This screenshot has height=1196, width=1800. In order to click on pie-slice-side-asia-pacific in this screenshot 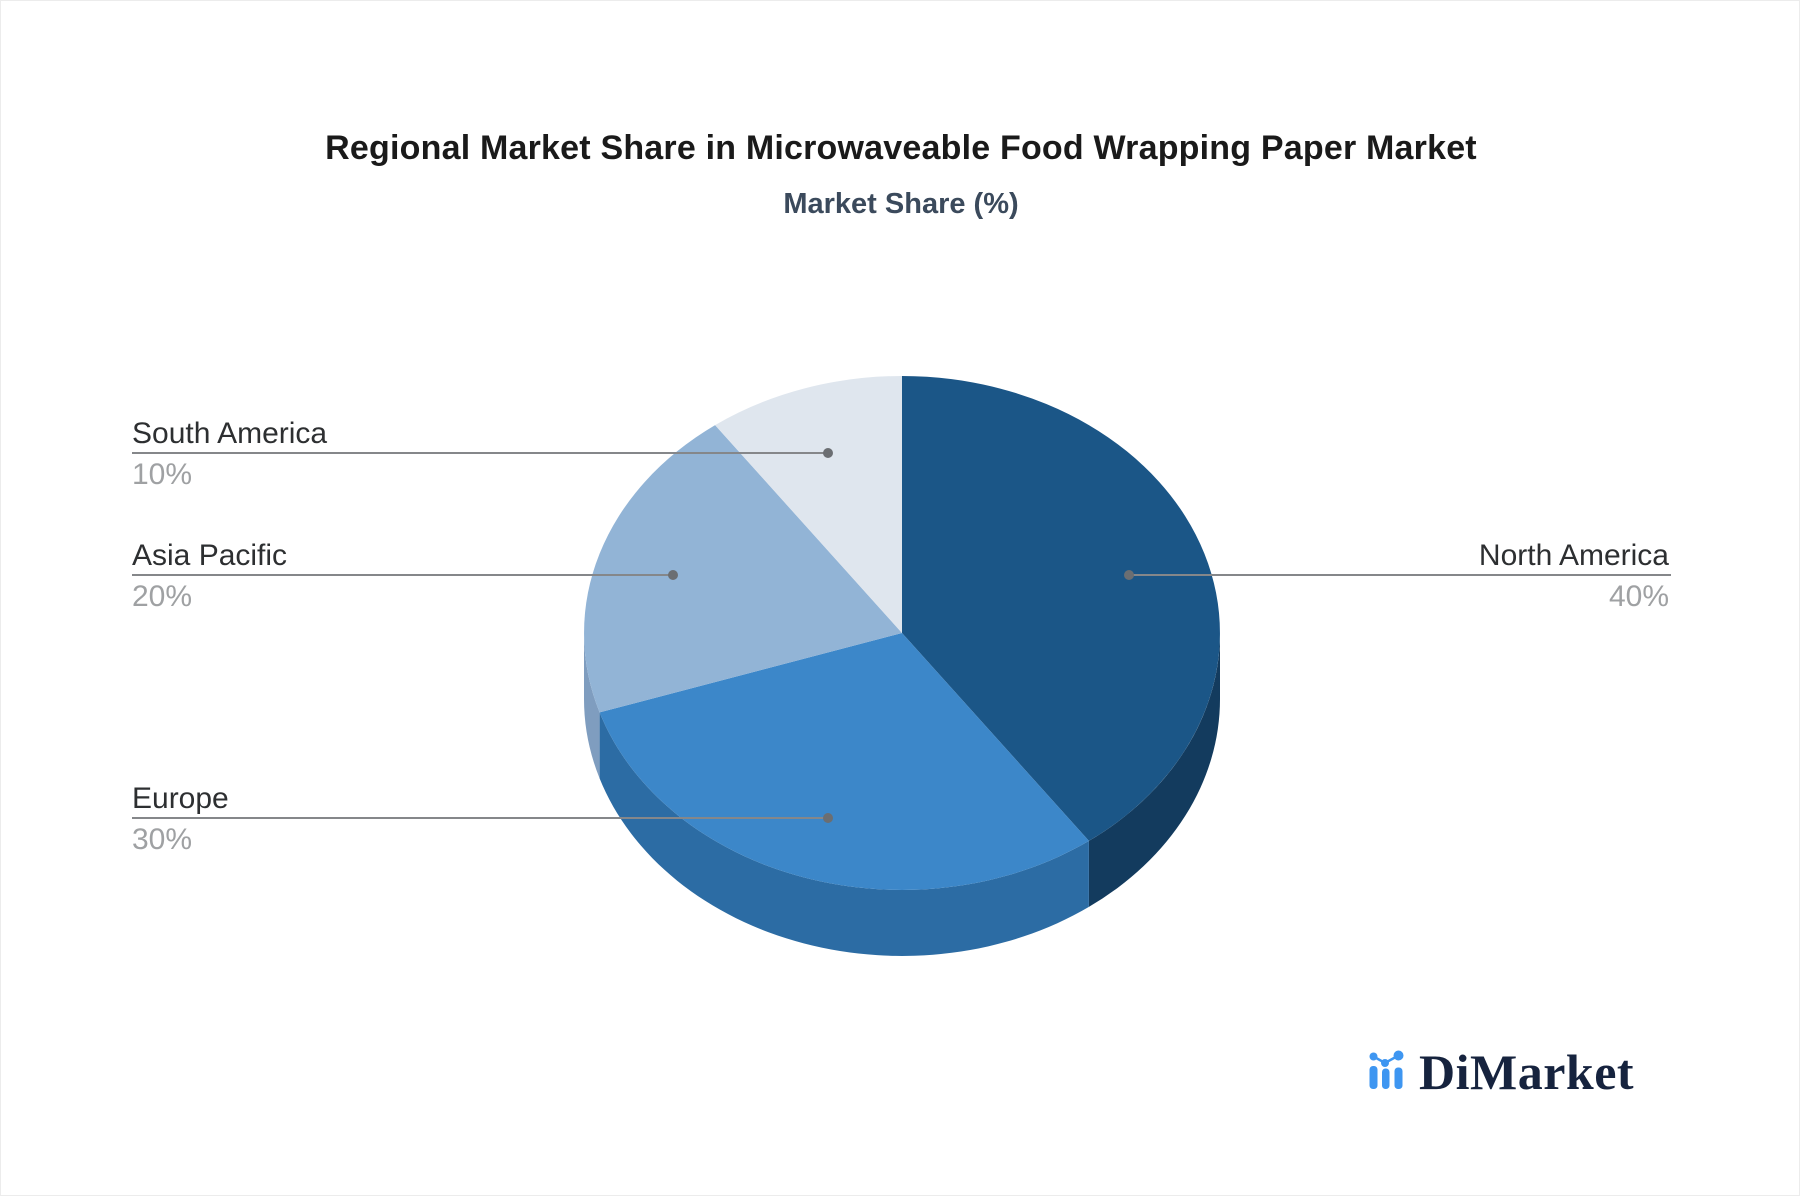, I will do `click(592, 706)`.